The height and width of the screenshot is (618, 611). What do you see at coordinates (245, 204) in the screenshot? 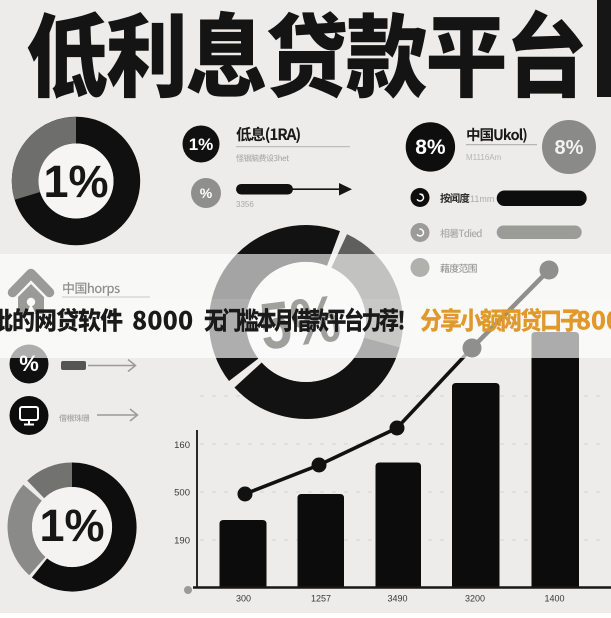
I see `svg-text: 3356` at bounding box center [245, 204].